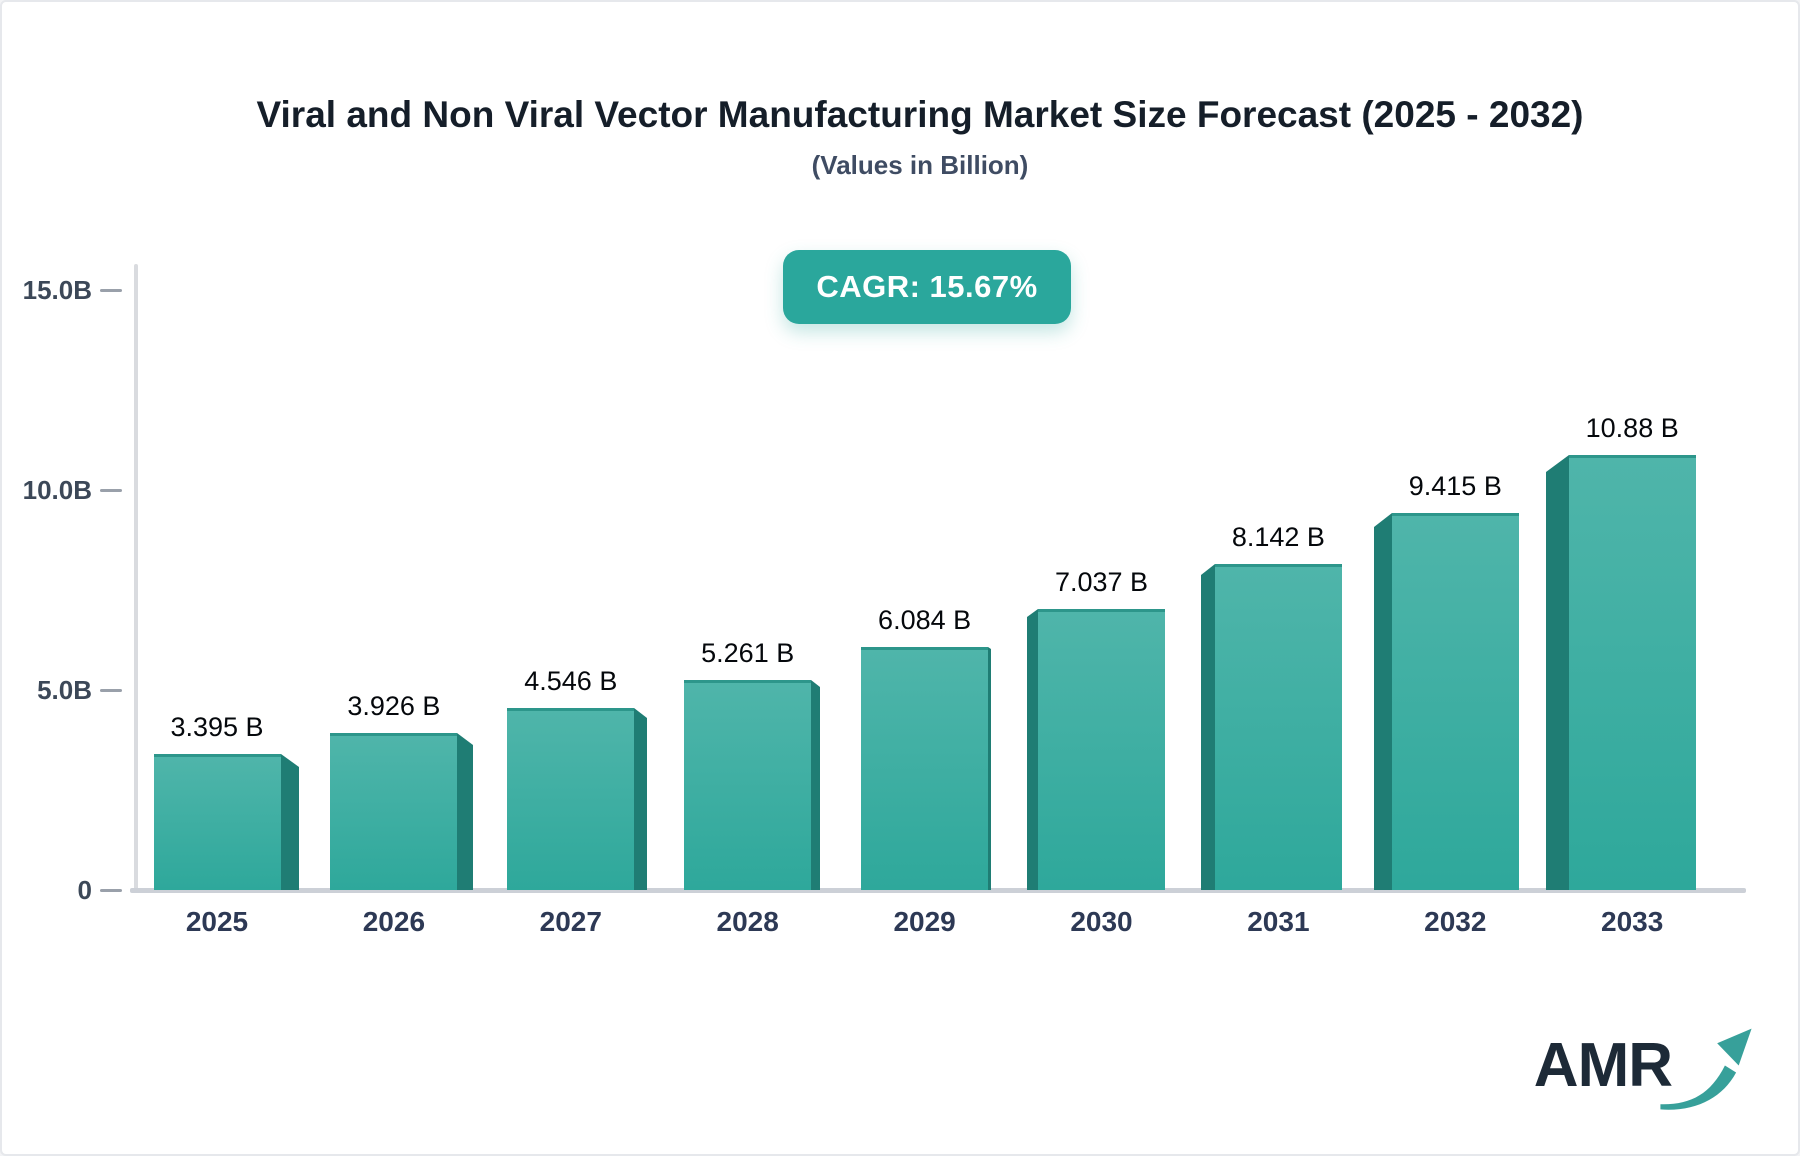 This screenshot has width=1800, height=1156. I want to click on bar-value-label: 3.395 B, so click(217, 727).